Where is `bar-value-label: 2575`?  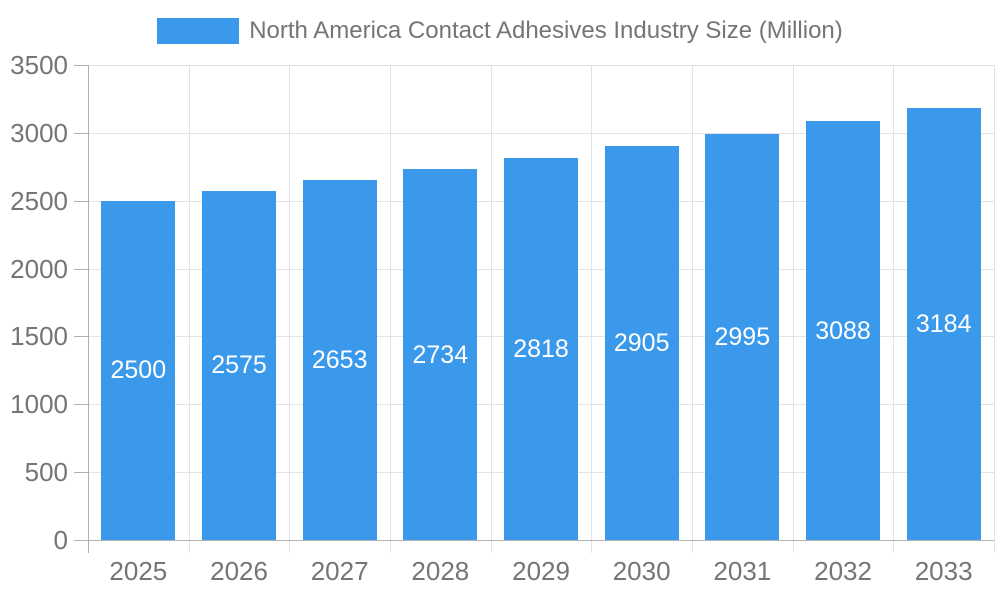 bar-value-label: 2575 is located at coordinates (239, 365).